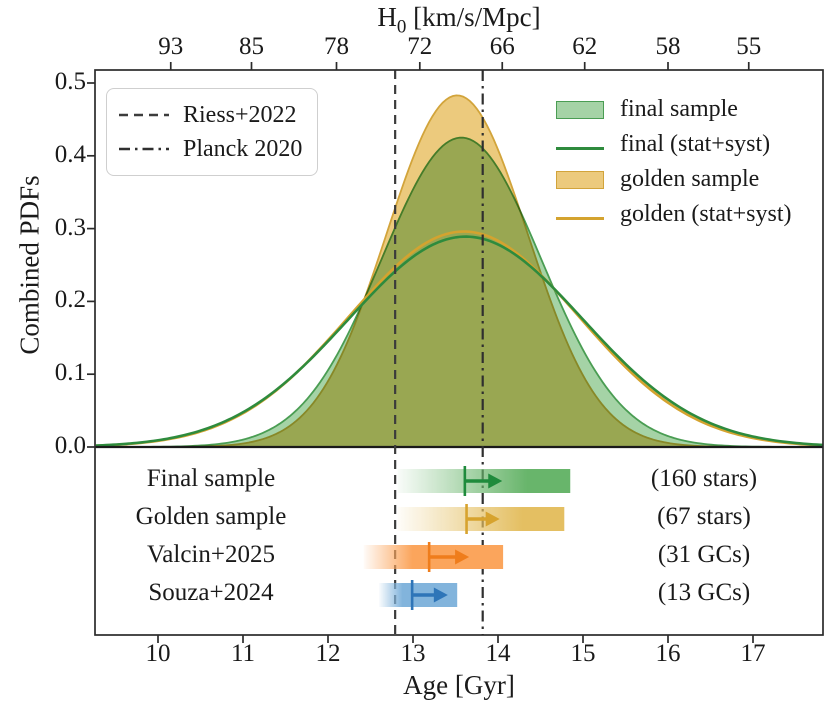 This screenshot has width=838, height=706. I want to click on x-axis-title: Age [Gyr], so click(459, 685).